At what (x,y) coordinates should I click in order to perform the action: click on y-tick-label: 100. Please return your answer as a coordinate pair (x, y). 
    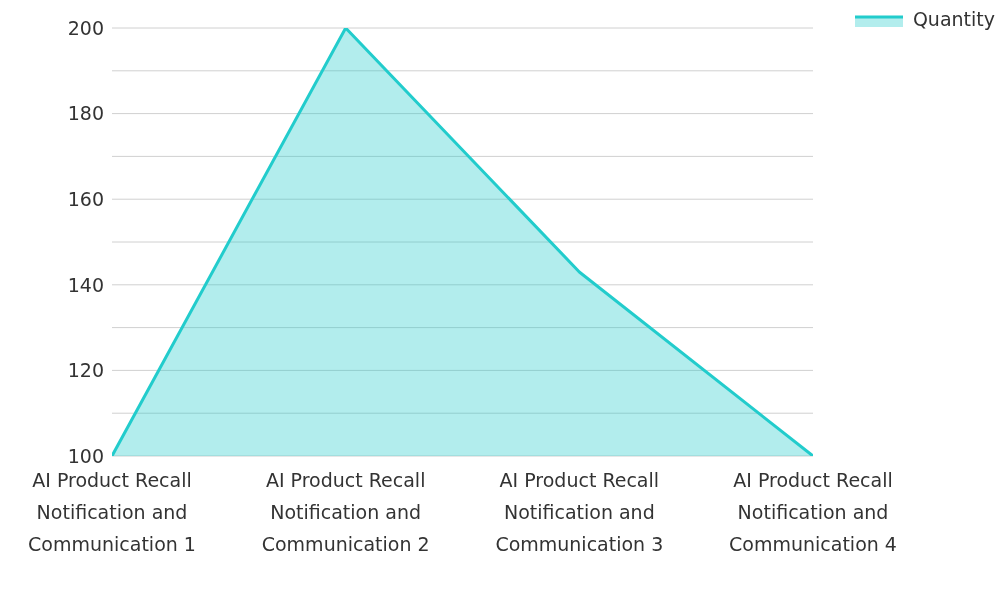
    Looking at the image, I should click on (85, 455).